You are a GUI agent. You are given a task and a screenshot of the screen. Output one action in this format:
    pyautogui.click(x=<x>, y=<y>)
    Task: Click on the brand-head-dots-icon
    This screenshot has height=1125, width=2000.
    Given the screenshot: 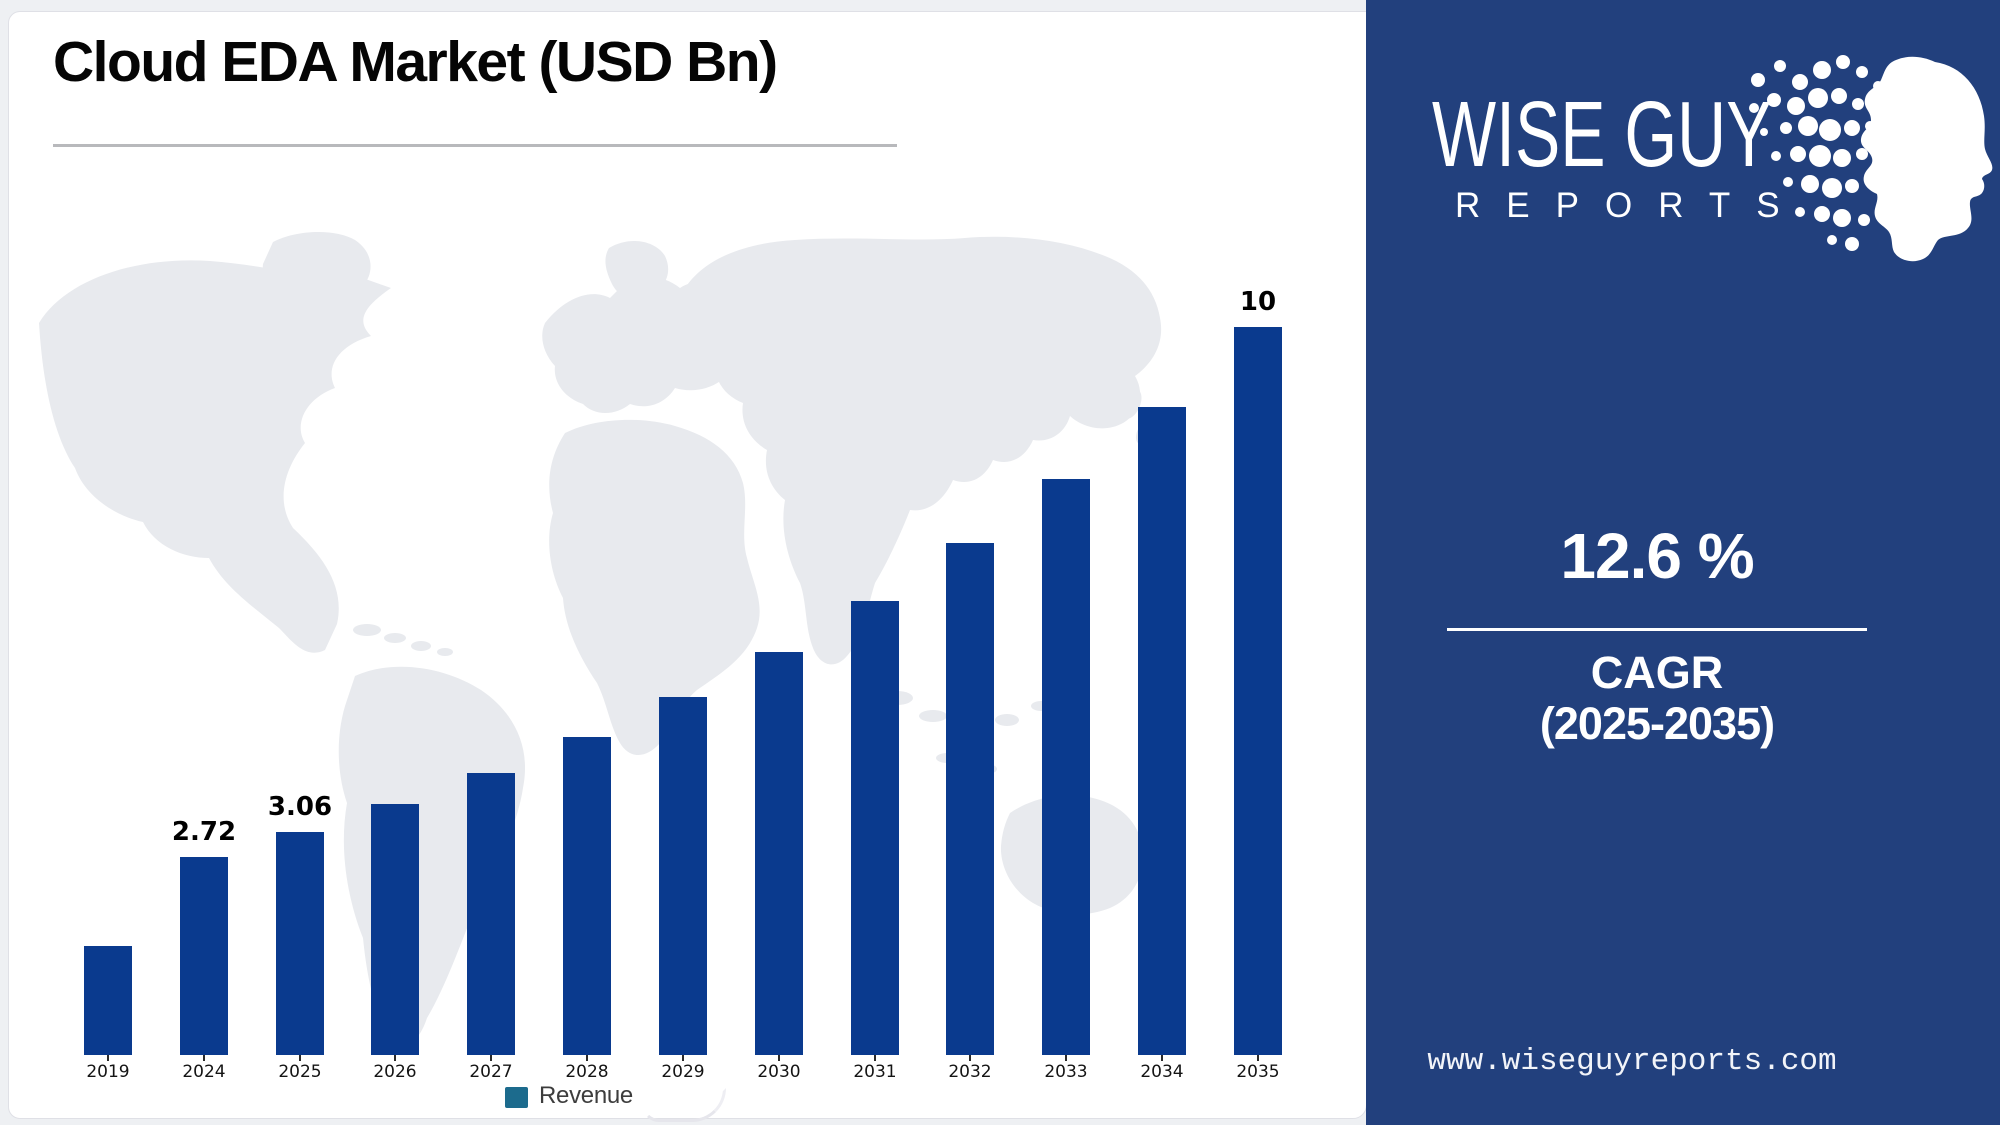 What is the action you would take?
    pyautogui.click(x=1871, y=158)
    